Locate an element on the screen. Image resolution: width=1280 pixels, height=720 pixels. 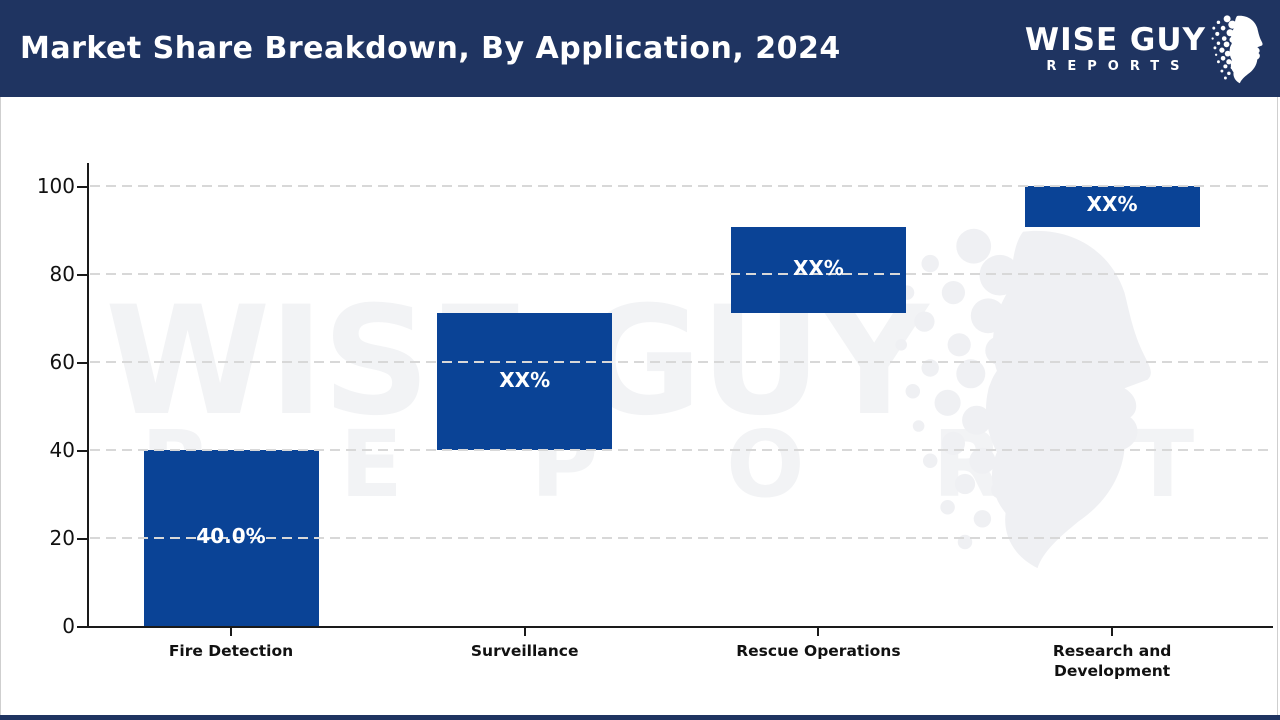
y-tick-label: 20 is located at coordinates (62, 537).